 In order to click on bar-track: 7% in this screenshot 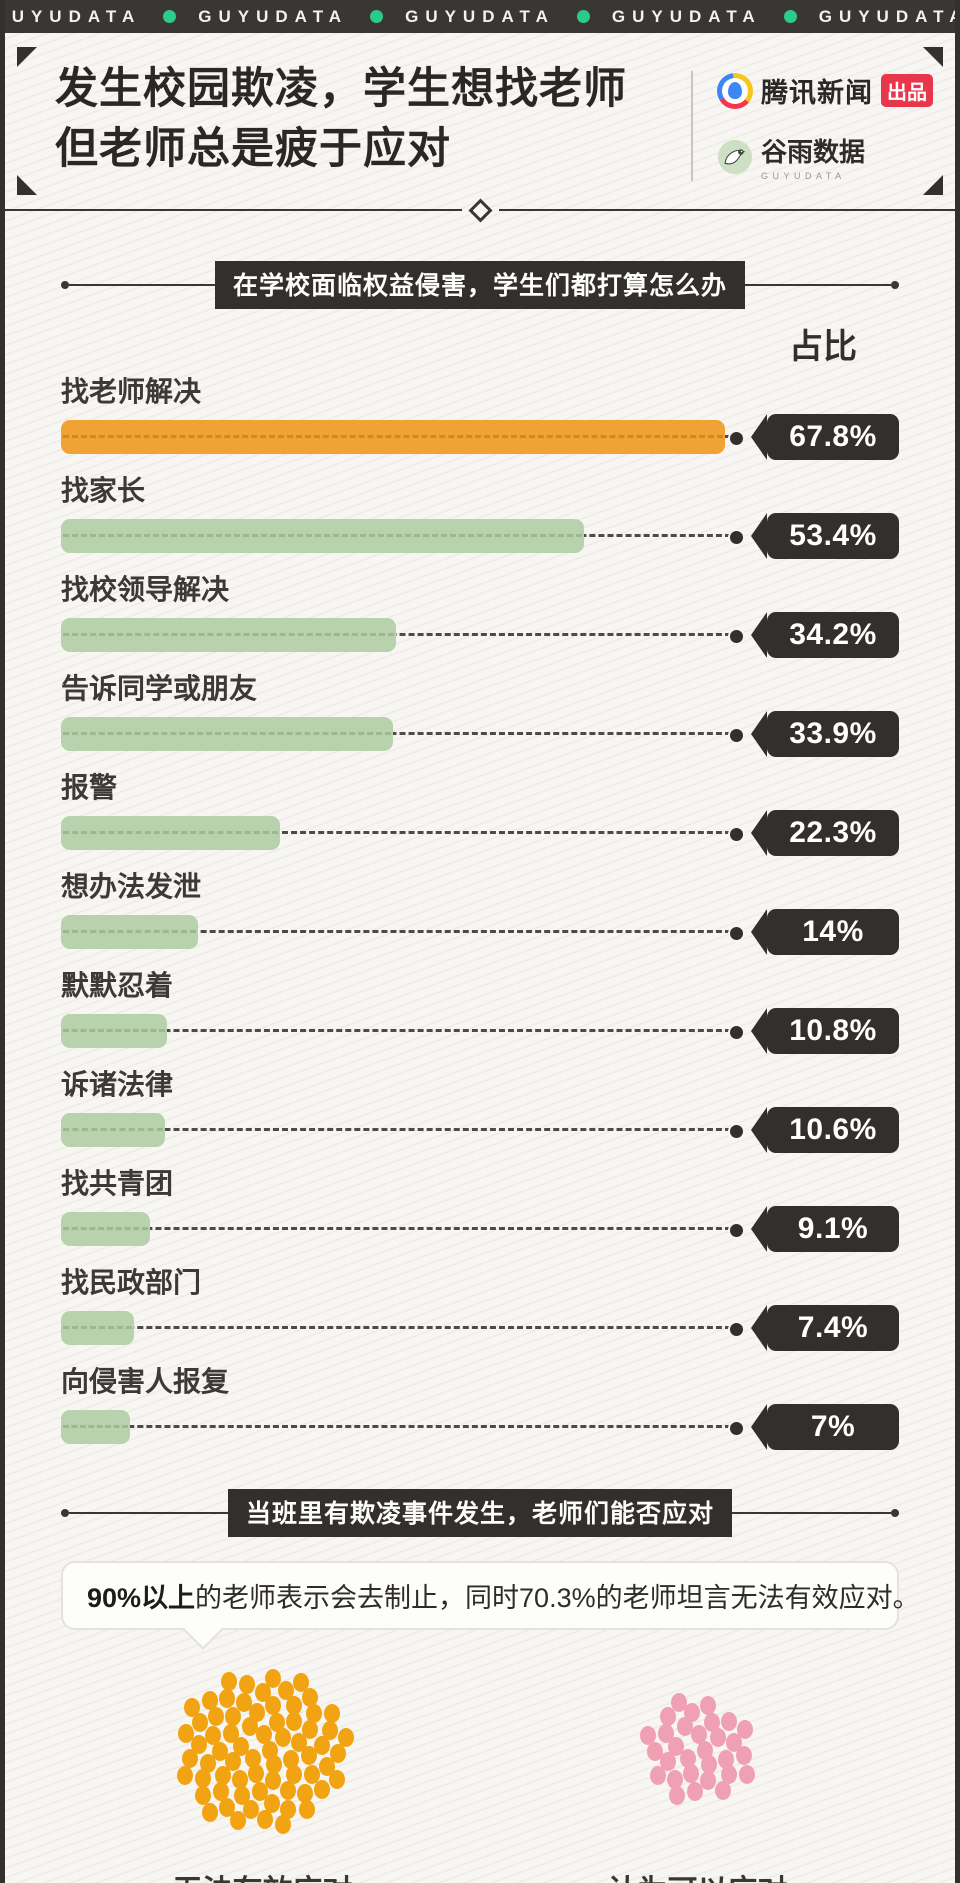, I will do `click(480, 1427)`.